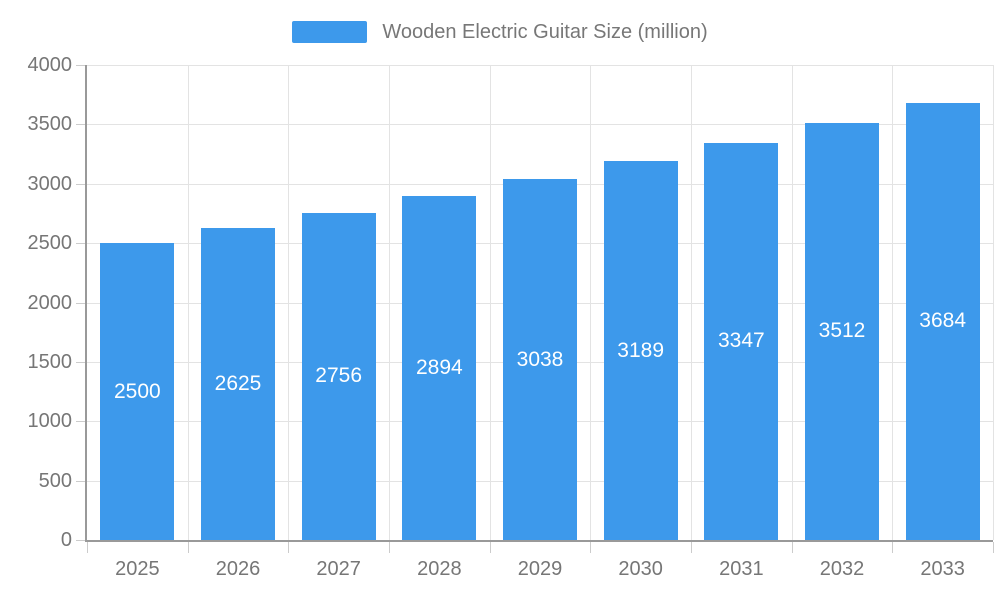 This screenshot has width=1000, height=600. Describe the element at coordinates (50, 124) in the screenshot. I see `y-axis-label: 3500` at that location.